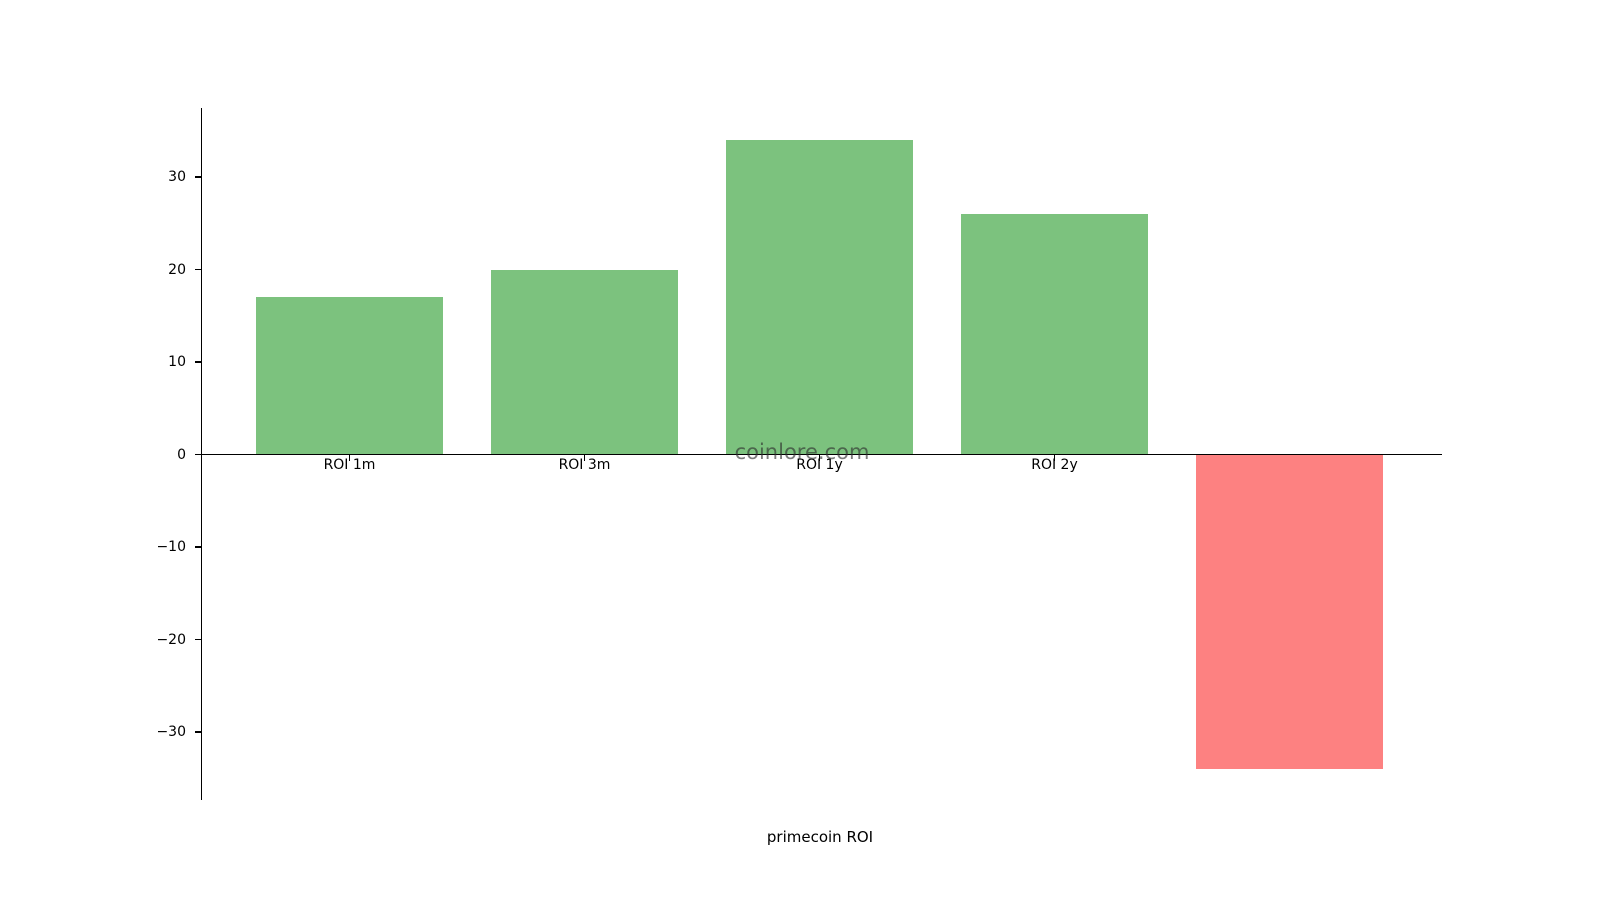 This screenshot has width=1600, height=900. What do you see at coordinates (1054, 465) in the screenshot?
I see `x-tick-label-roi-2y: ROI 2y` at bounding box center [1054, 465].